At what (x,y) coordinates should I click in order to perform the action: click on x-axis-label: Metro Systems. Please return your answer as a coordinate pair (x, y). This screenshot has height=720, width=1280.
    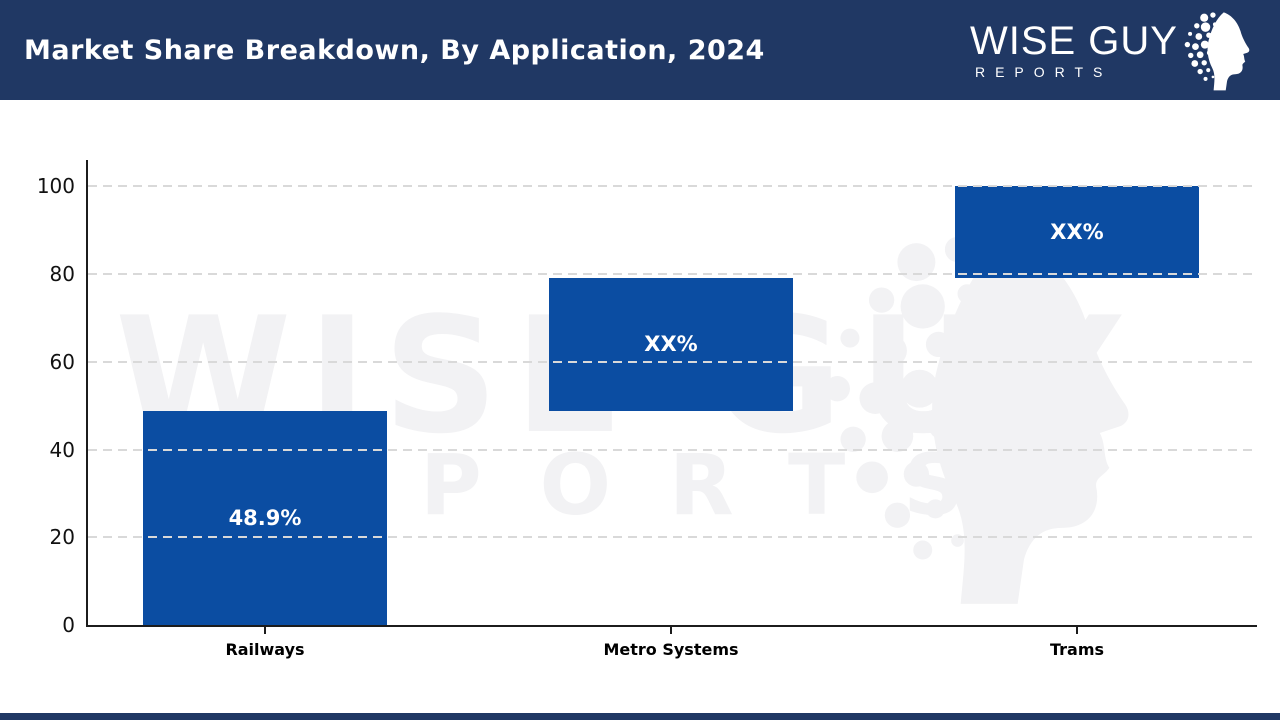
    Looking at the image, I should click on (671, 649).